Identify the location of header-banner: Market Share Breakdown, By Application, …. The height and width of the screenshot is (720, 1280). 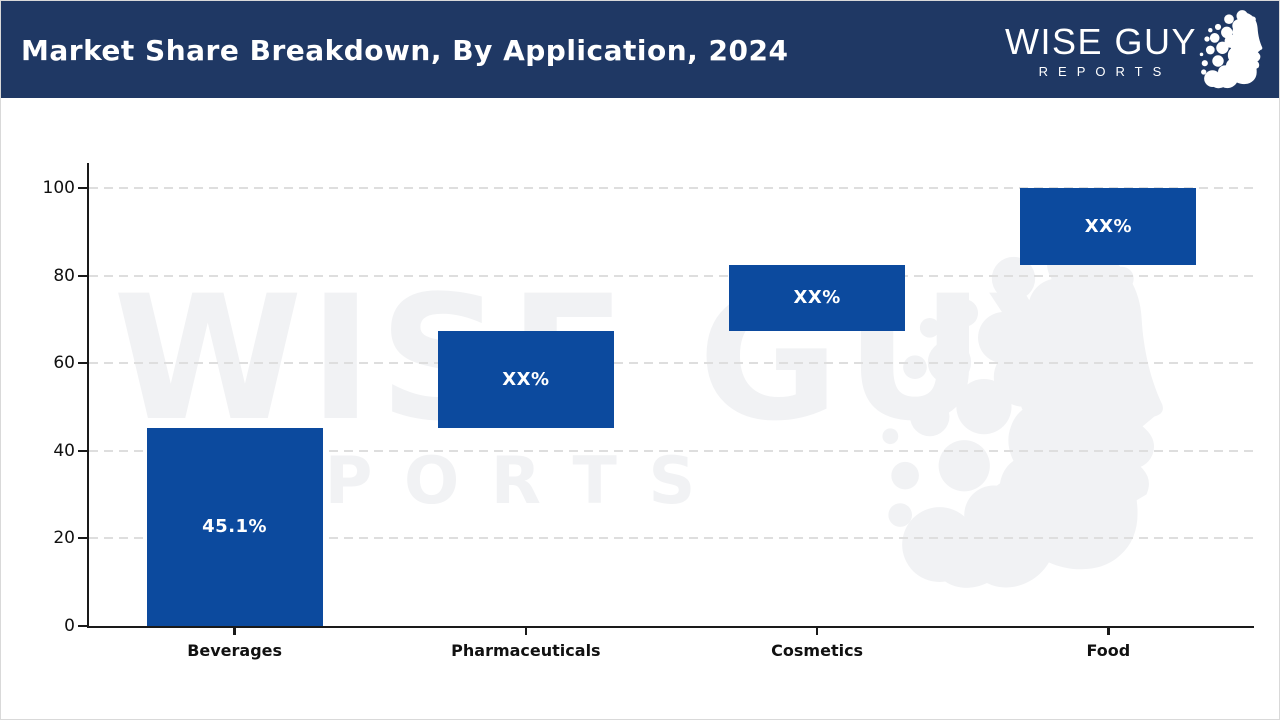
(640, 49).